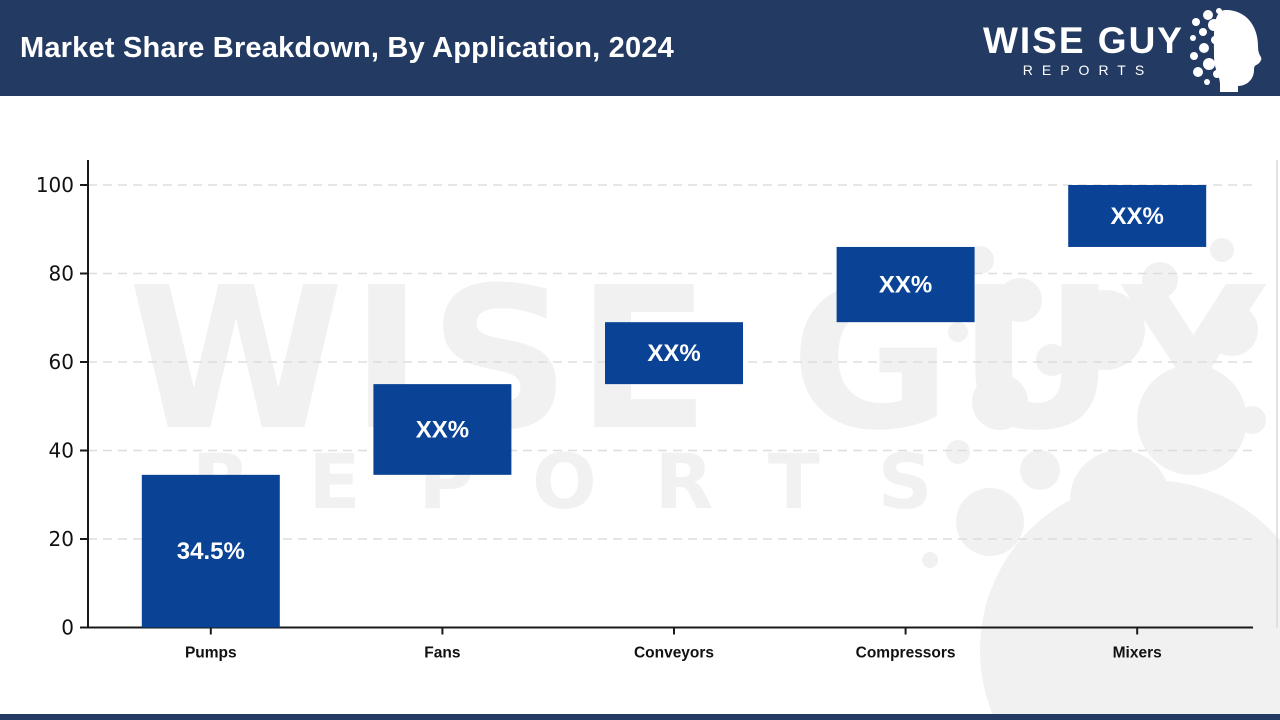 The image size is (1280, 720). I want to click on y-tick-label: 20, so click(61, 539).